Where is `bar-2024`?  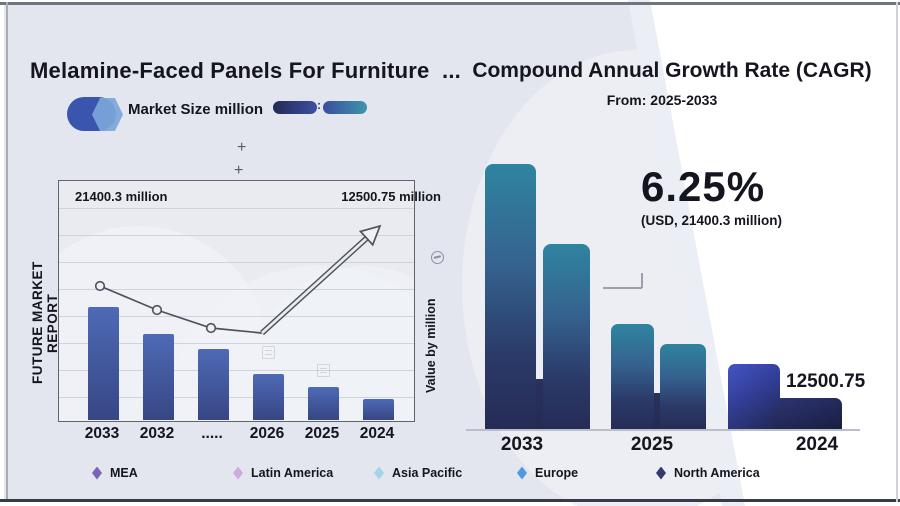
bar-2024 is located at coordinates (378, 409).